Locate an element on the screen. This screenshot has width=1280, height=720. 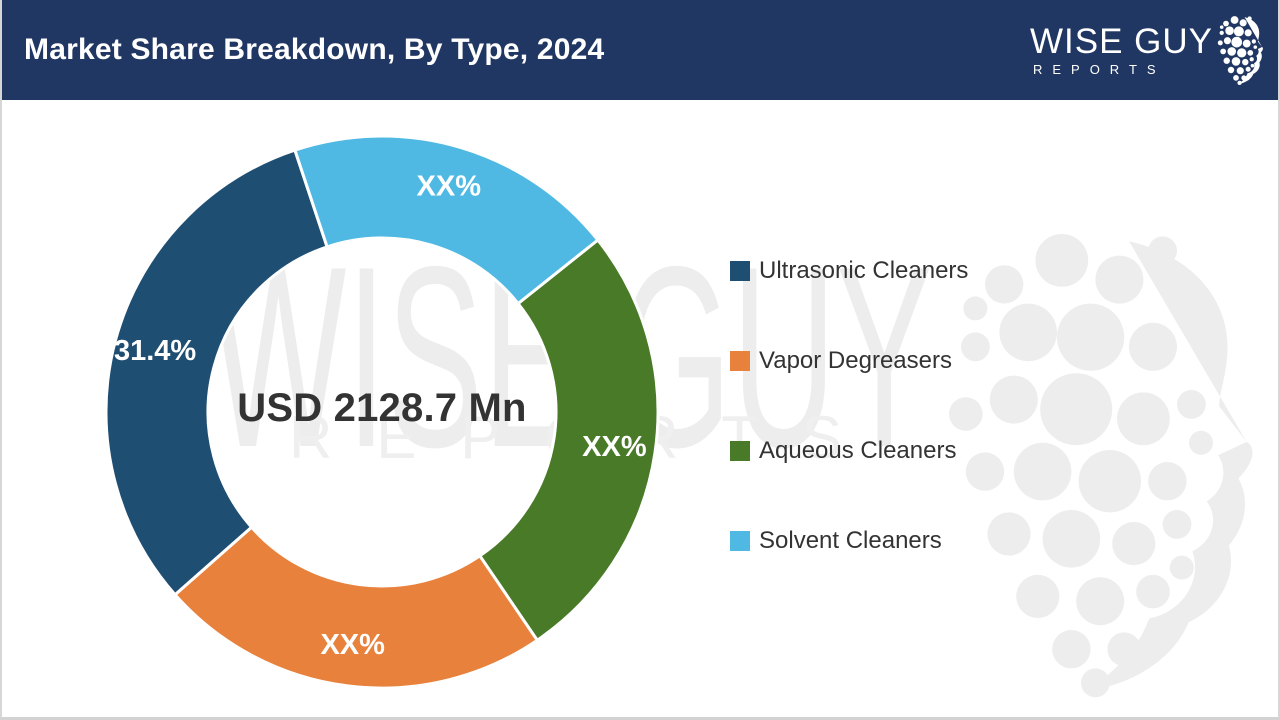
legend-item-aqueous-cleaners: Aqueous Cleaners is located at coordinates (849, 450).